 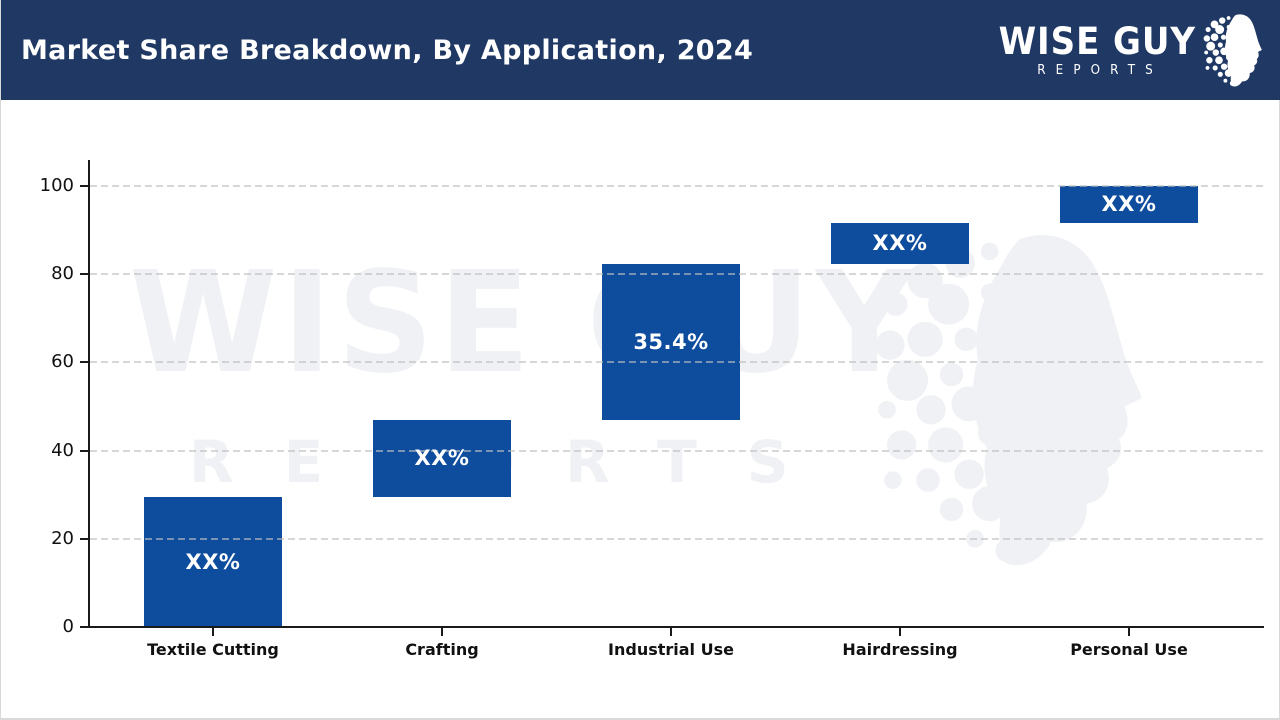 I want to click on bar-hairdressing, so click(x=900, y=243).